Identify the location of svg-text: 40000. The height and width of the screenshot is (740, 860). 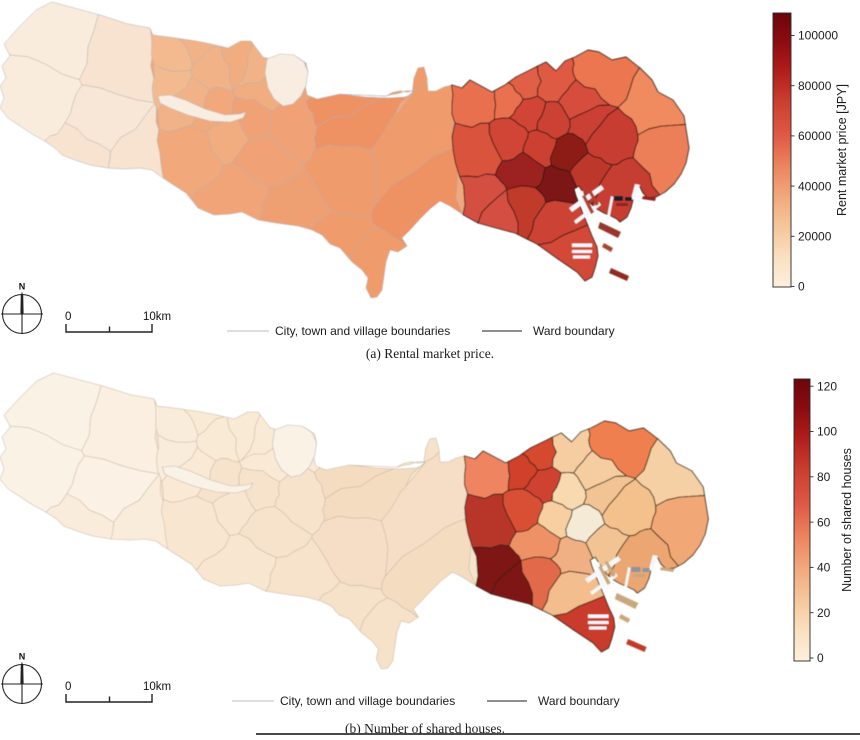
(815, 186).